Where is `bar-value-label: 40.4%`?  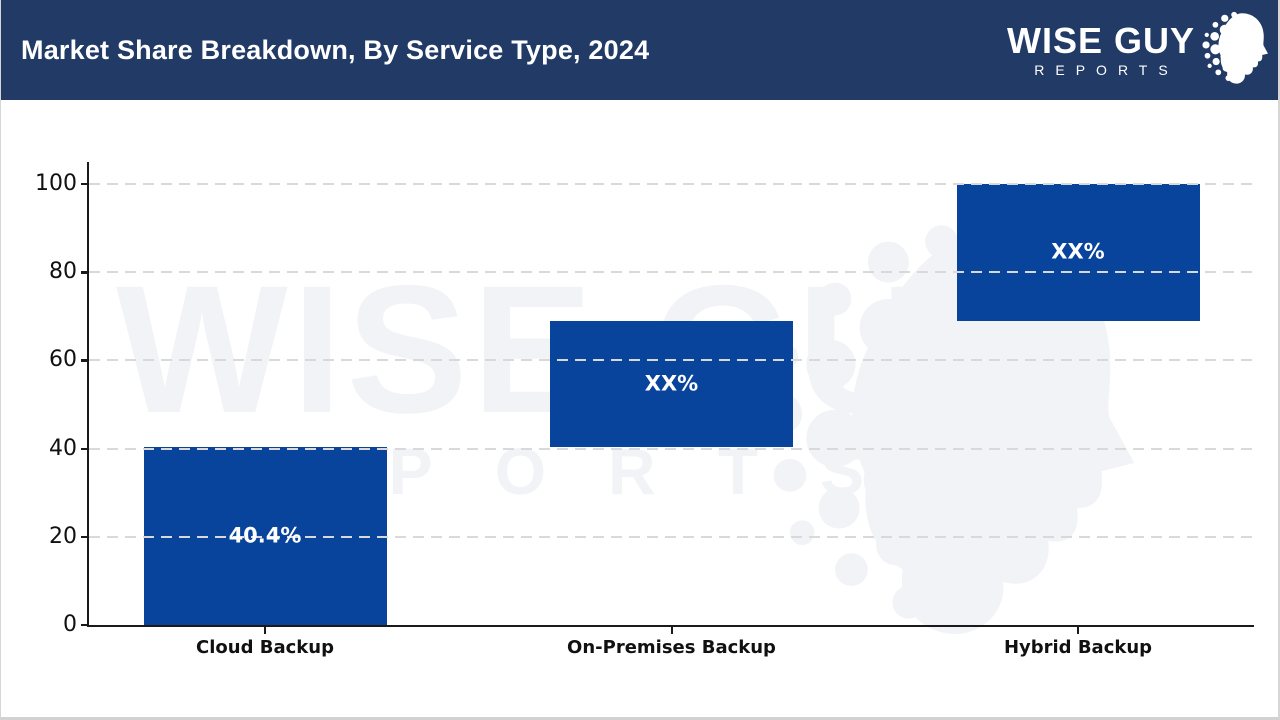 bar-value-label: 40.4% is located at coordinates (265, 535).